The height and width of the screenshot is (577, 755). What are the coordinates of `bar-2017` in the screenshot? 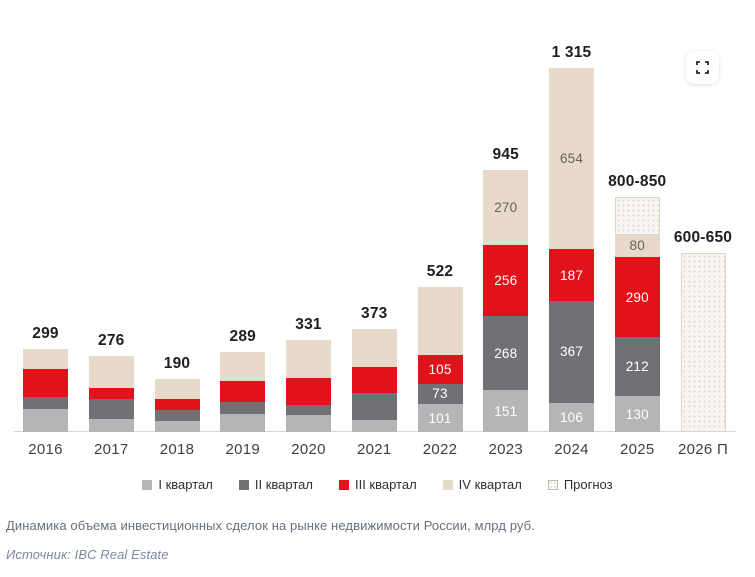 It's located at (111, 393).